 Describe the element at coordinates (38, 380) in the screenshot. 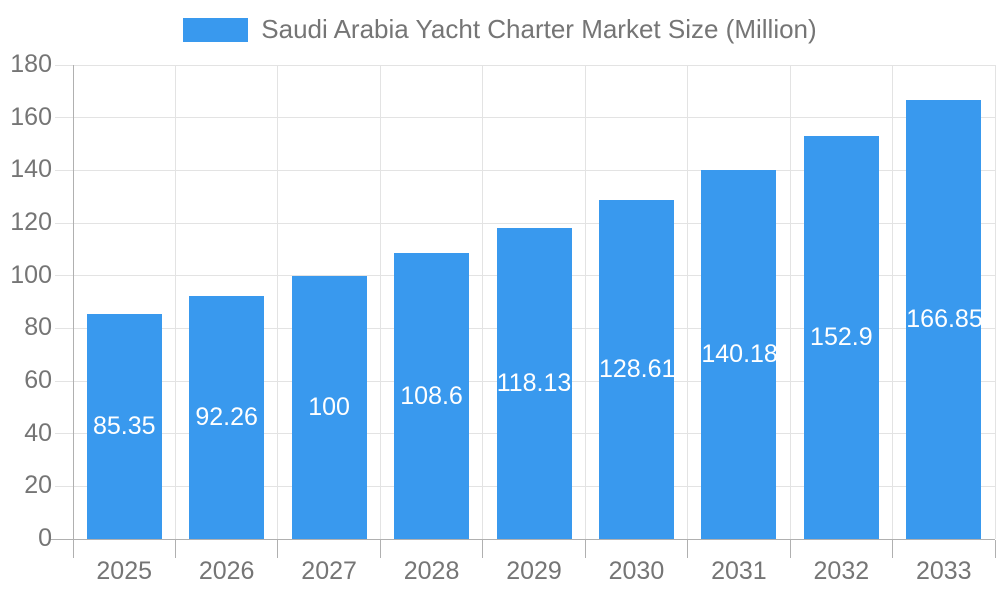

I see `y-axis-tick-label: 60` at that location.